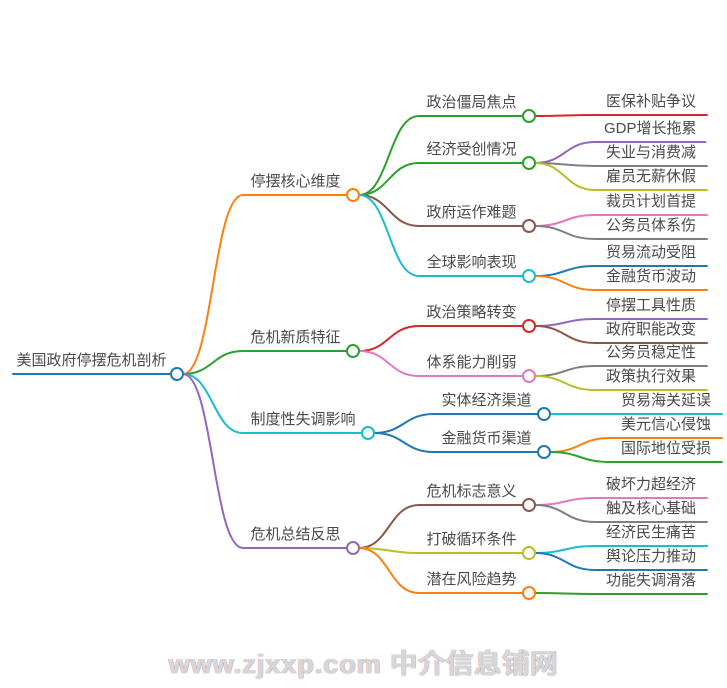  Describe the element at coordinates (303, 419) in the screenshot. I see `mindmap-node-label: 制度性失调影响` at that location.